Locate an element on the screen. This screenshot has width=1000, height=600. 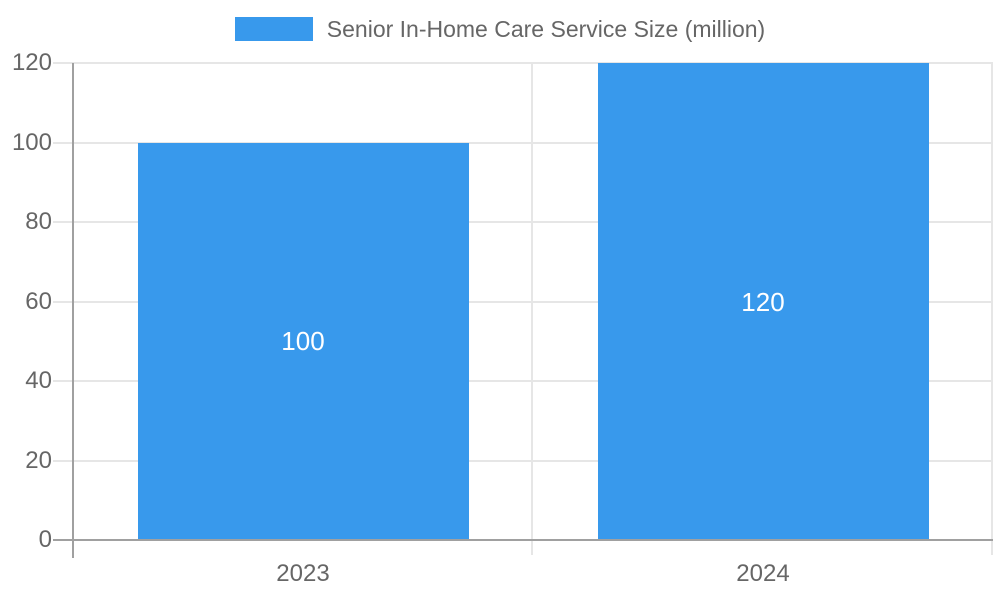
y-axis-tick-label: 0 is located at coordinates (45, 539).